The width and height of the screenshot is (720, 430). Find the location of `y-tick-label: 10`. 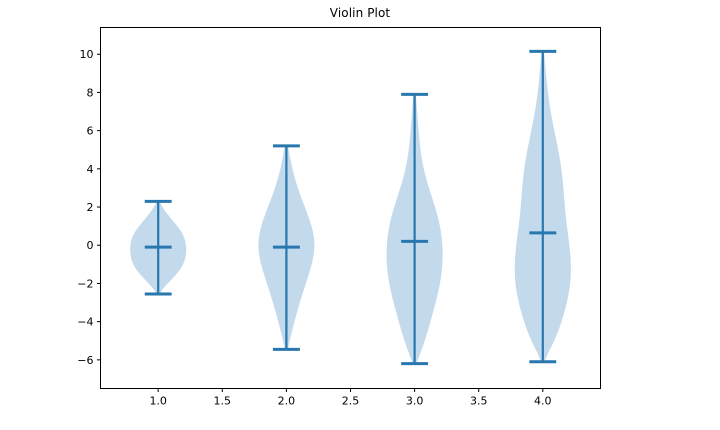

y-tick-label: 10 is located at coordinates (87, 54).